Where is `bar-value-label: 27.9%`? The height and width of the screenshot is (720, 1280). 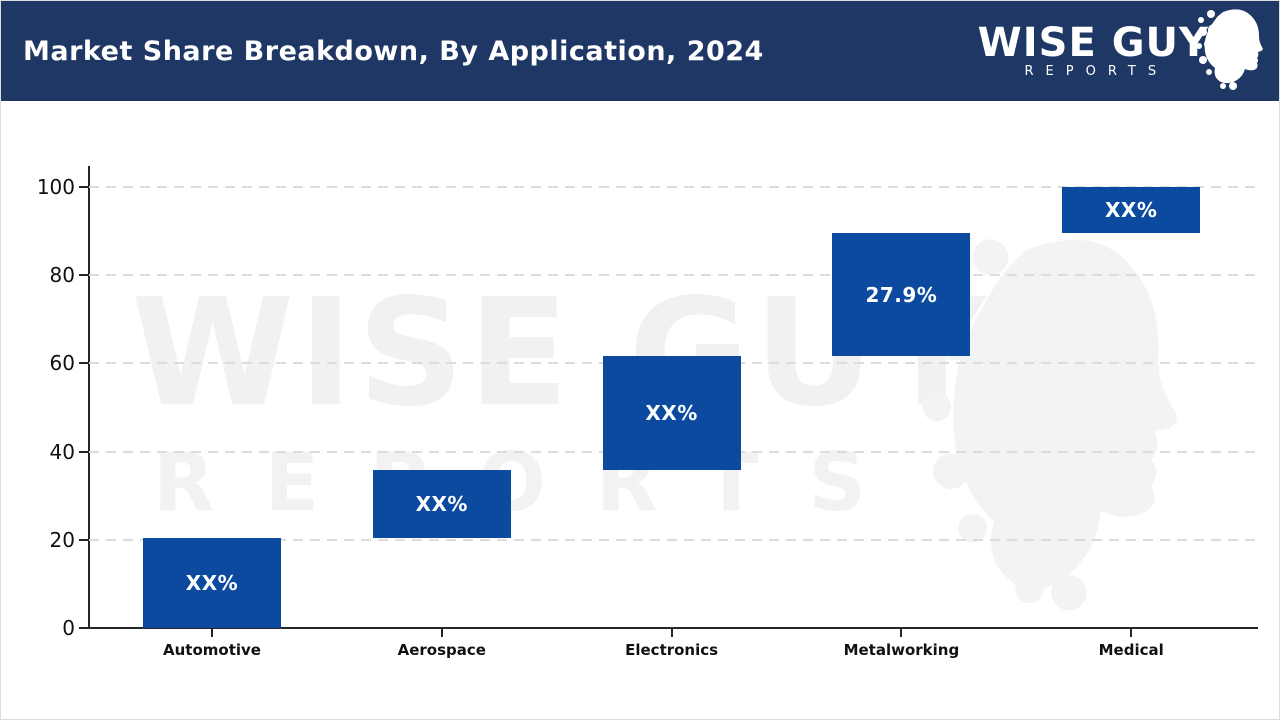
bar-value-label: 27.9% is located at coordinates (901, 294).